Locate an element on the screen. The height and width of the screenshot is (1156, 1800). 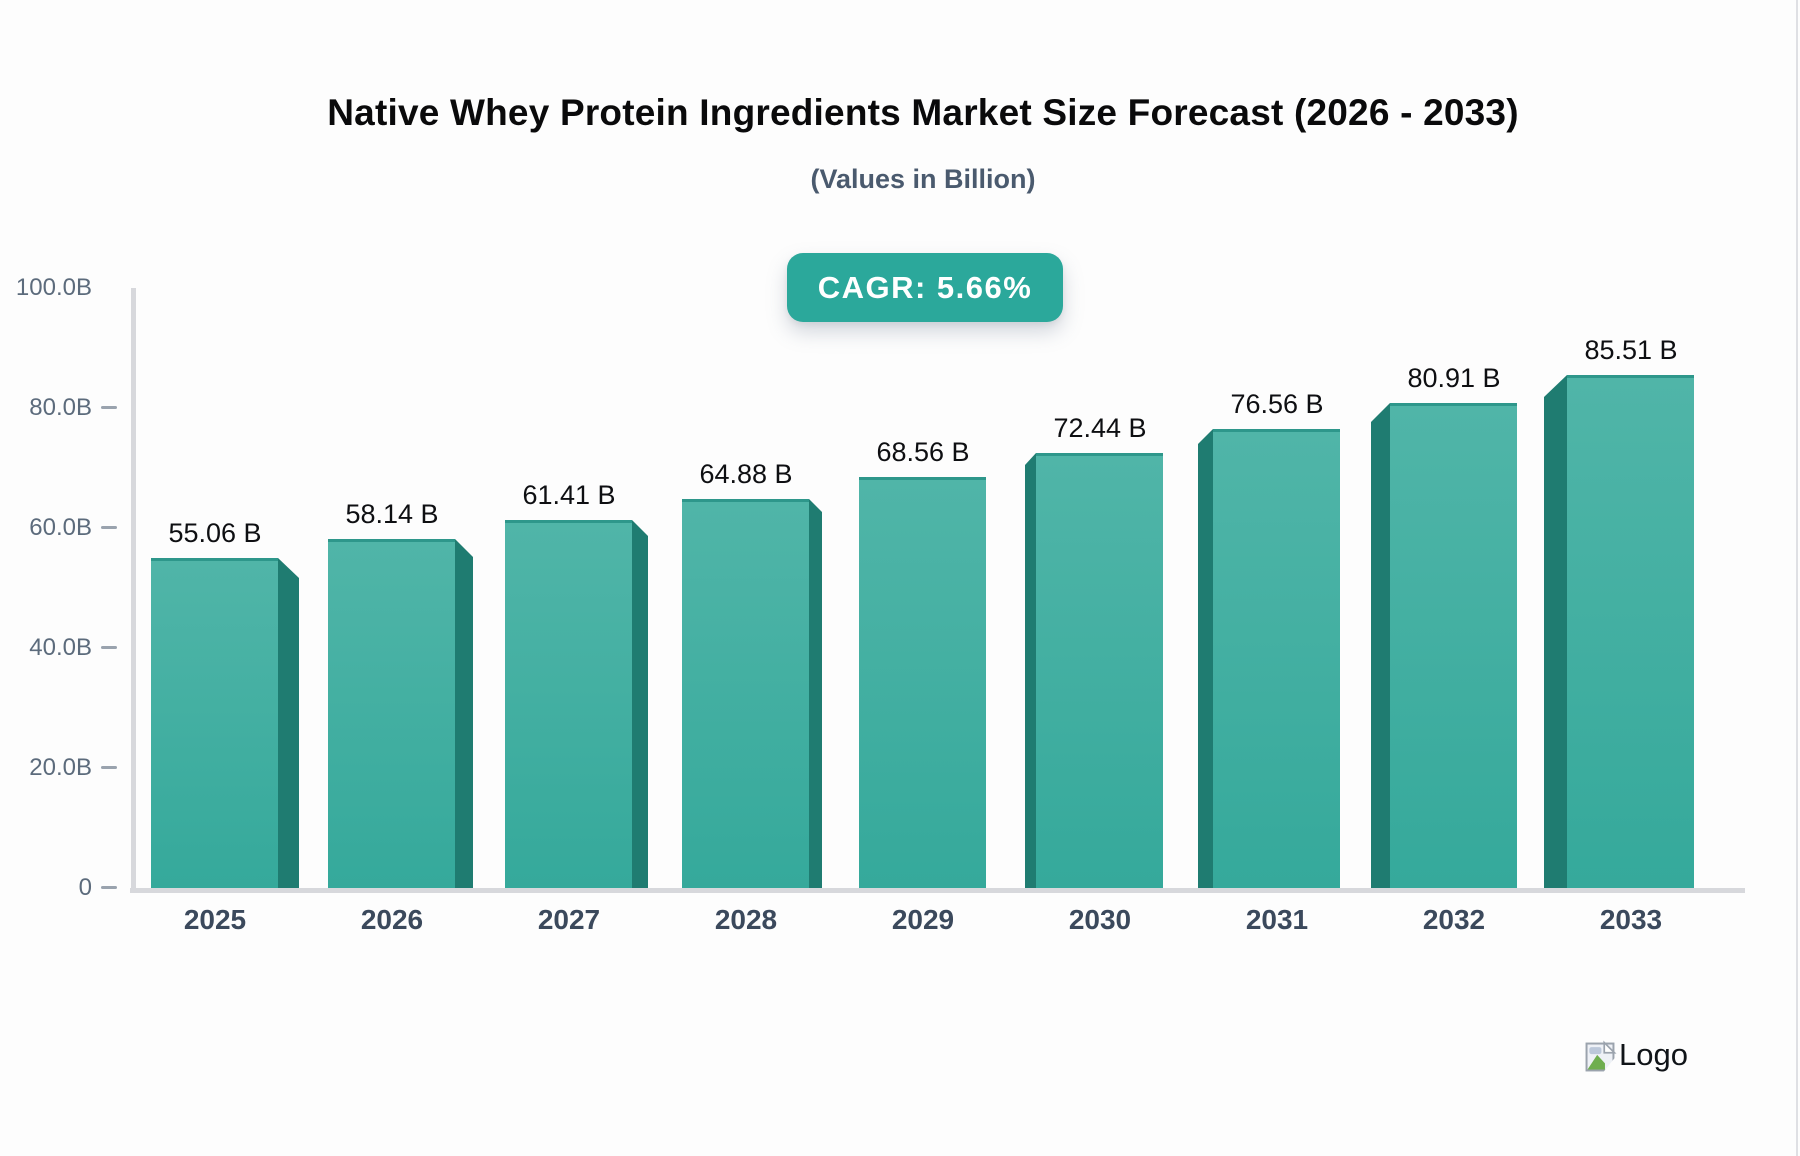
x-axis-label-2028: 2028 is located at coordinates (746, 919).